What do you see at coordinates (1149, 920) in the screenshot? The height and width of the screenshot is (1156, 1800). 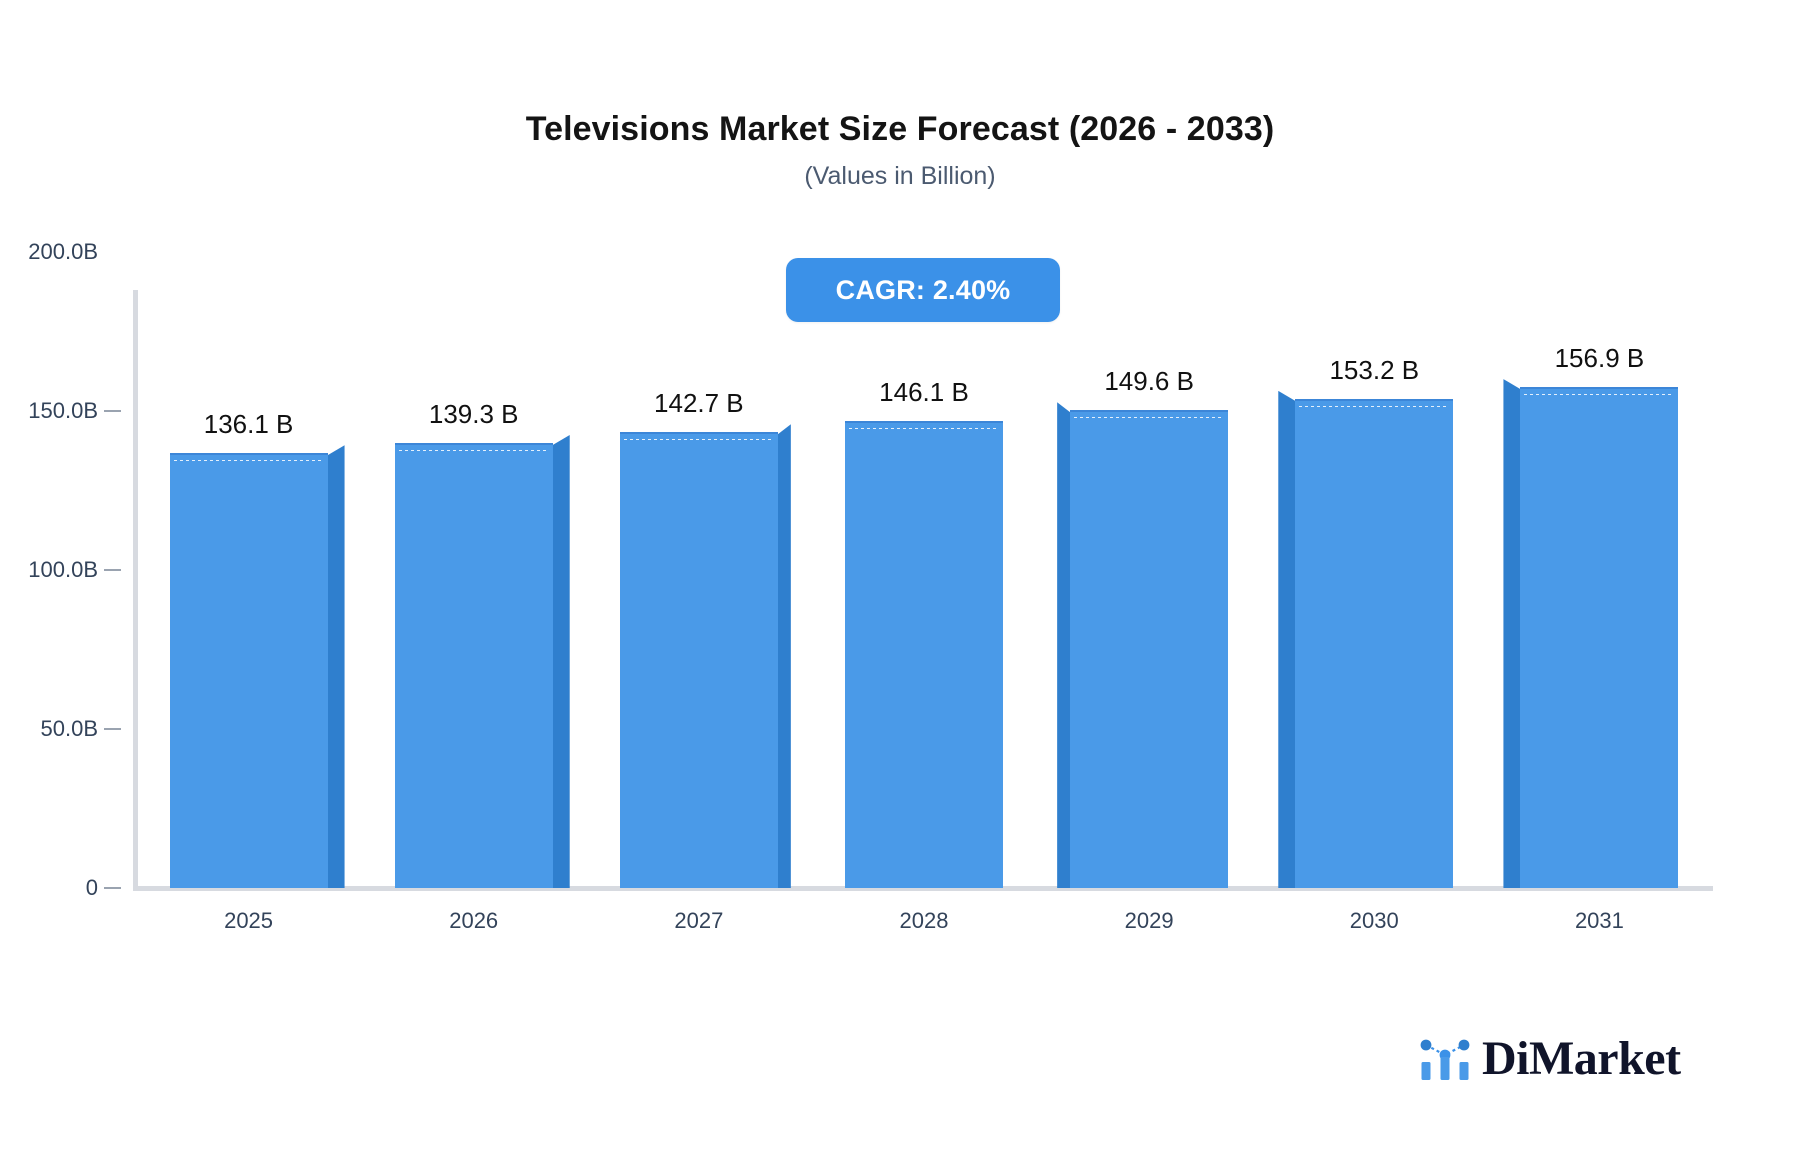 I see `x-axis-tick-label: 2029` at bounding box center [1149, 920].